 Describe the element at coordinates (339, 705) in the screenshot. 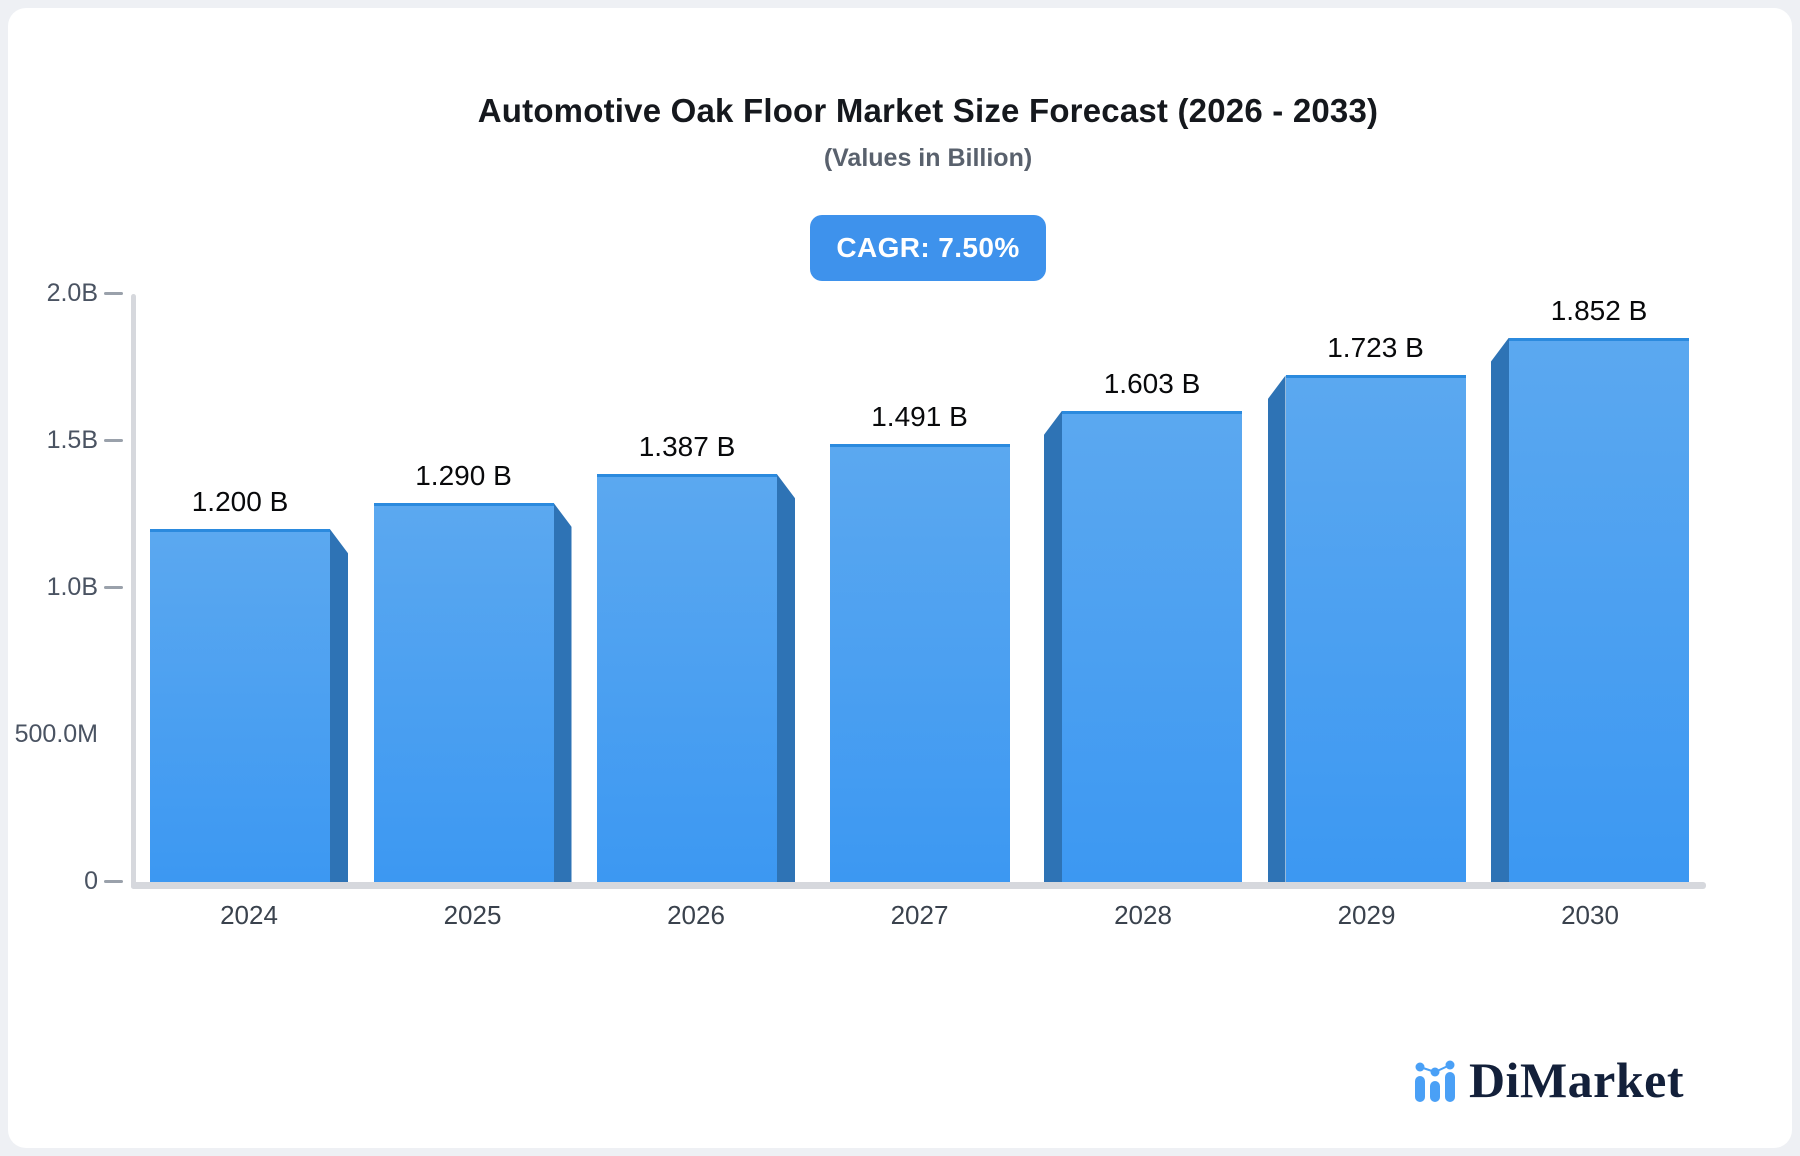

I see `bar-side-face-2024` at that location.